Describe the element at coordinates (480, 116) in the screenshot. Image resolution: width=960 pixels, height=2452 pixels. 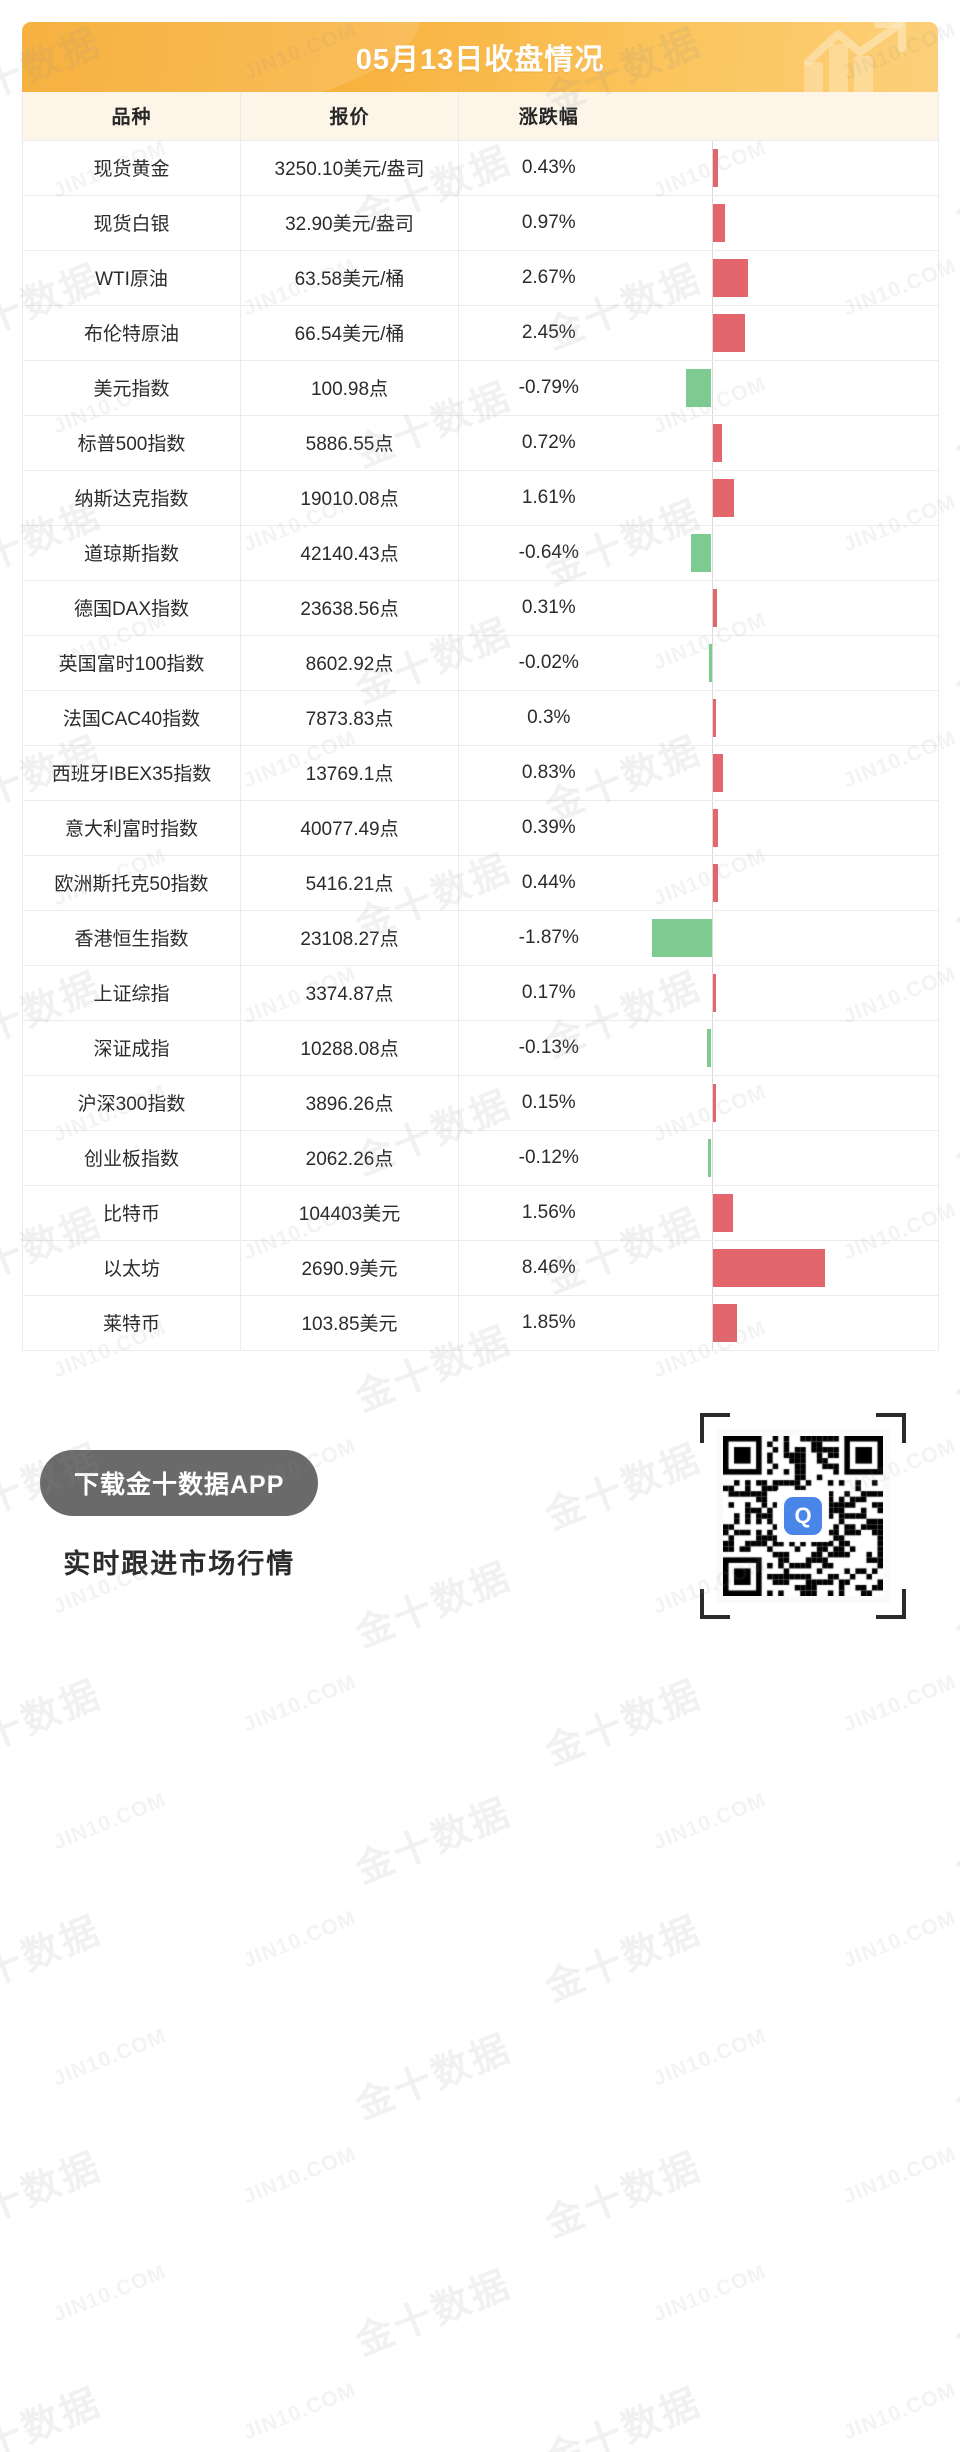
I see `table-header: 品种 报价 涨跌幅` at that location.